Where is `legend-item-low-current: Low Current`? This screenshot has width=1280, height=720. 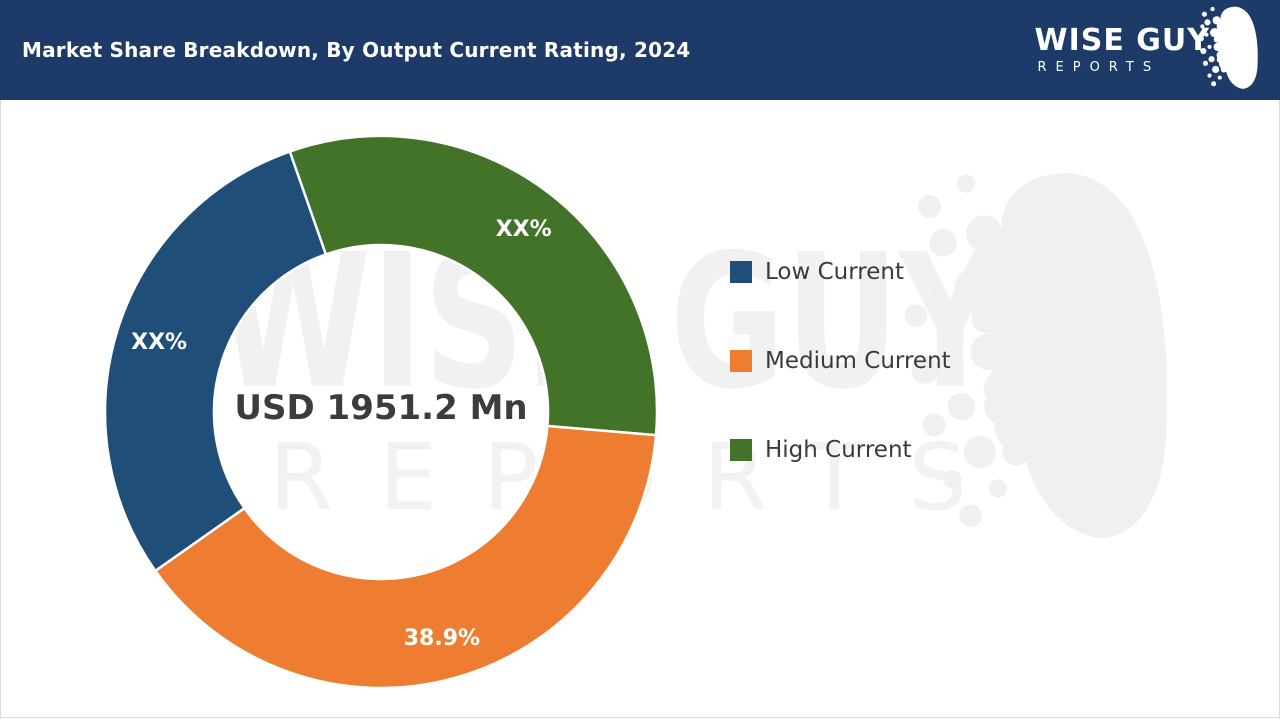 legend-item-low-current: Low Current is located at coordinates (840, 272).